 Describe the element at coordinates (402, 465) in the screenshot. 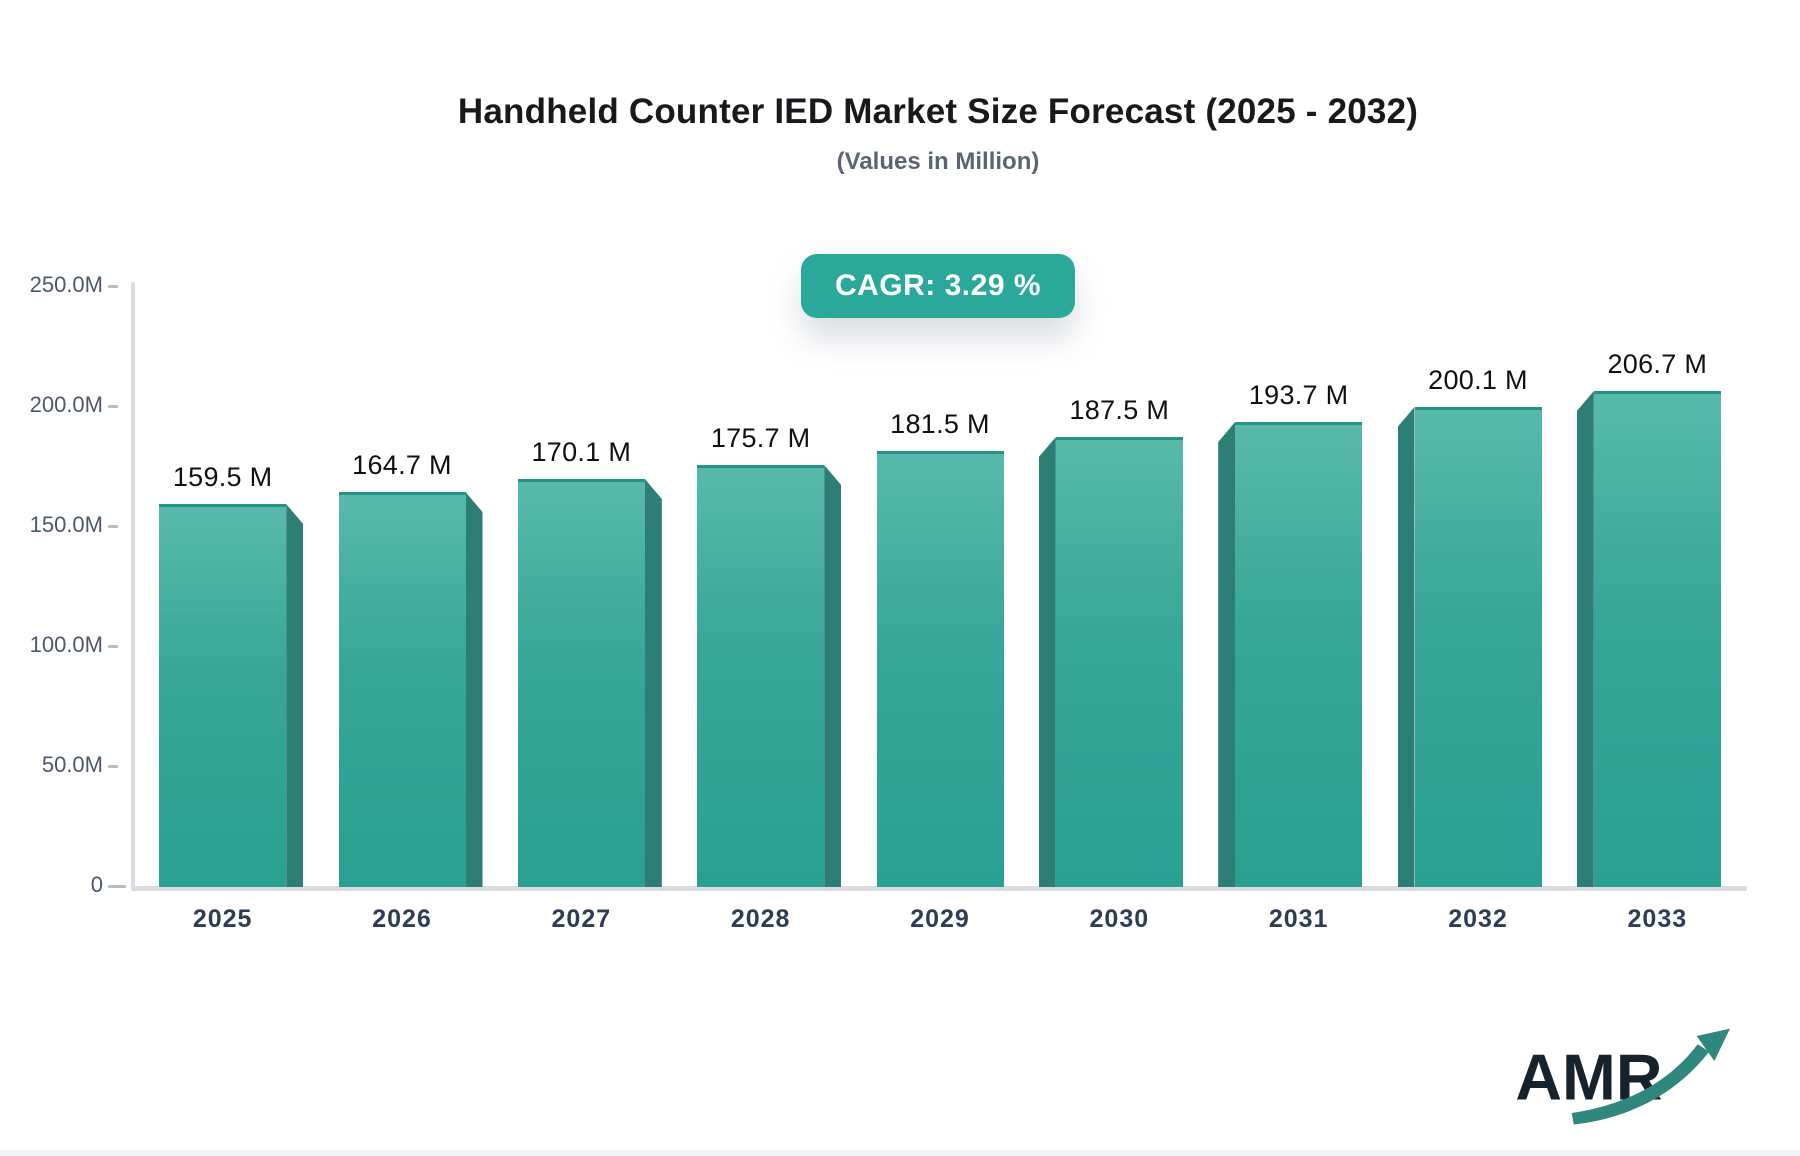

I see `bar-value-label: 164.7 M` at that location.